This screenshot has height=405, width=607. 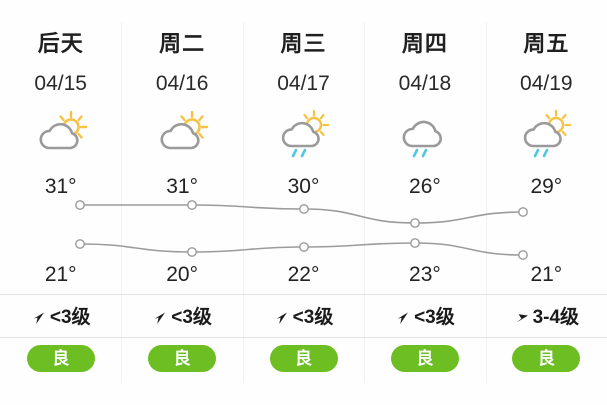 I want to click on temp-low-label: 20°, so click(x=182, y=274).